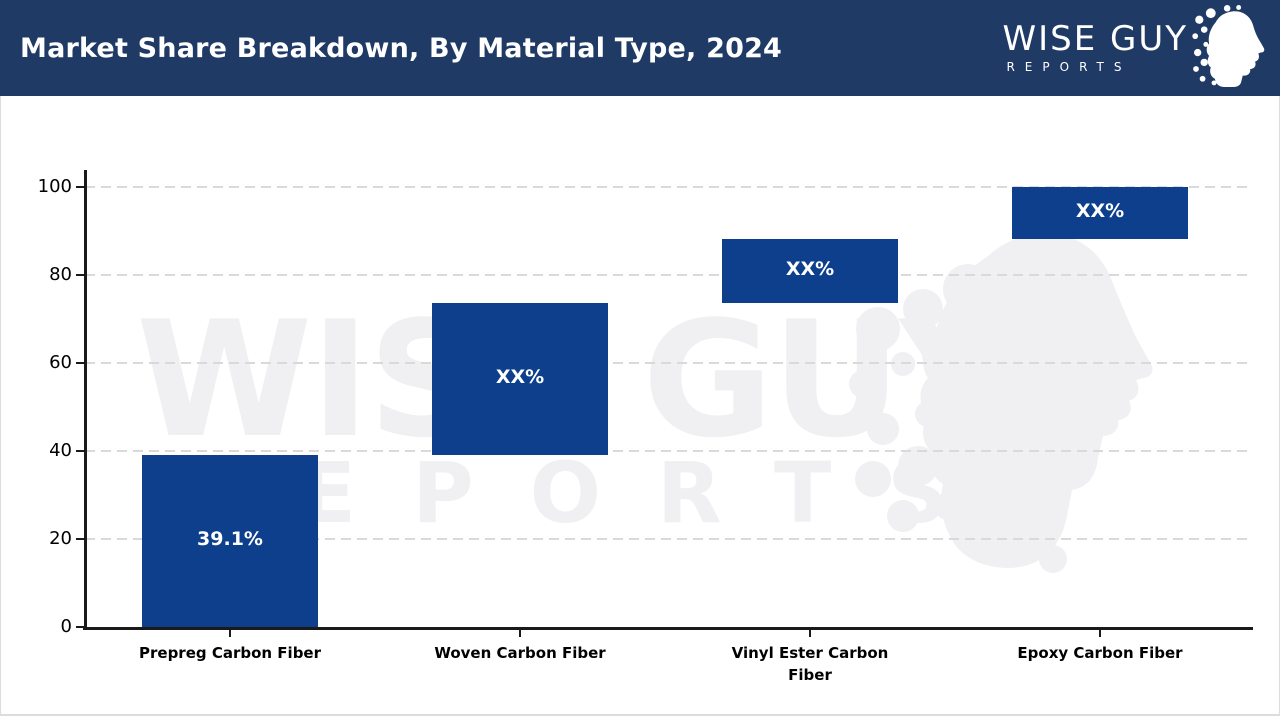  I want to click on footer-divider, so click(640, 715).